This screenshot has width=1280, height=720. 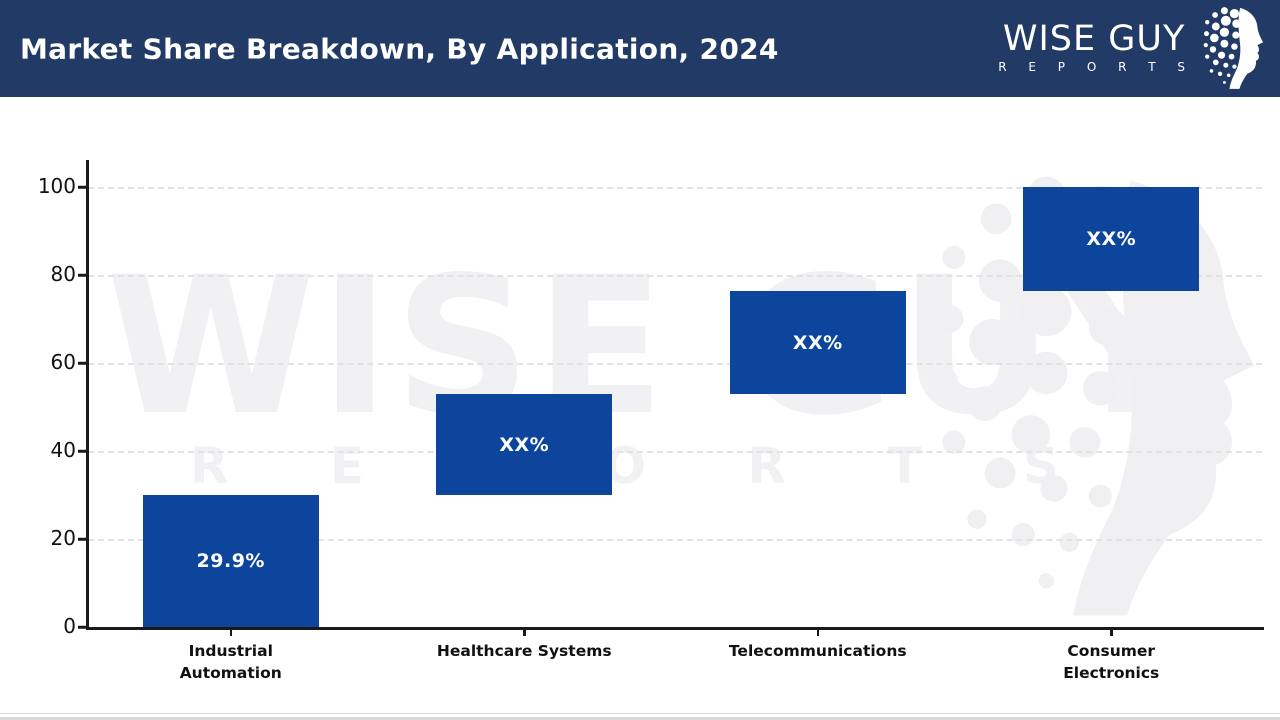 I want to click on logo-subtitle: R E P O R T S, so click(x=1096, y=67).